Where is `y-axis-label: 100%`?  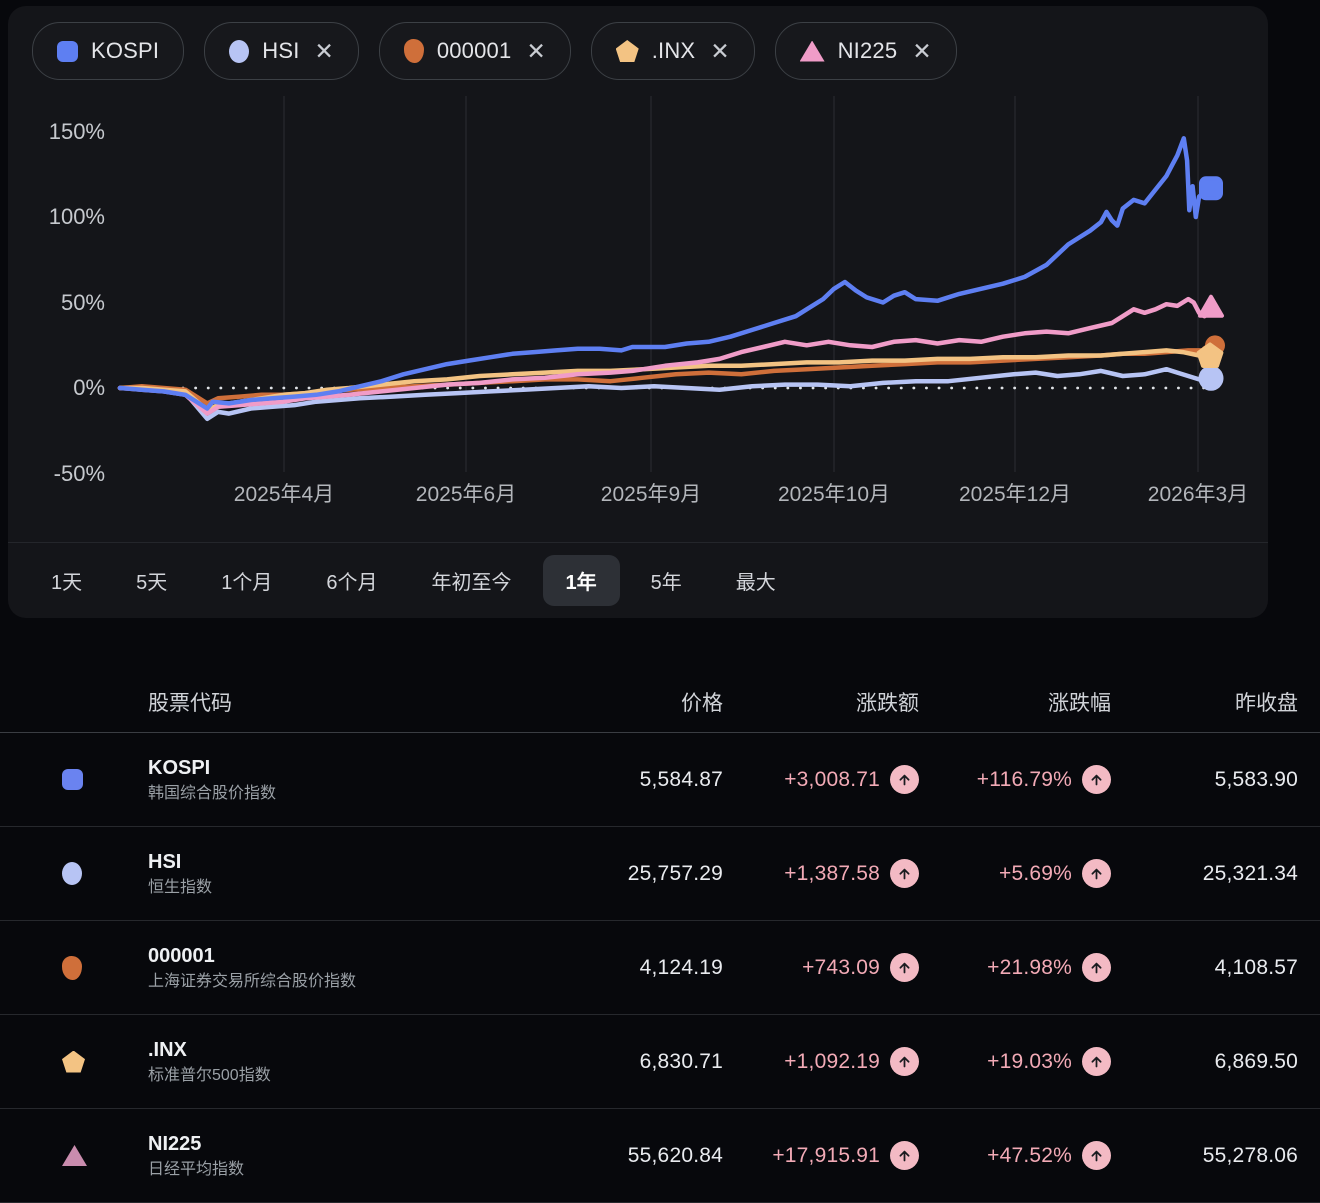
y-axis-label: 100% is located at coordinates (76, 216).